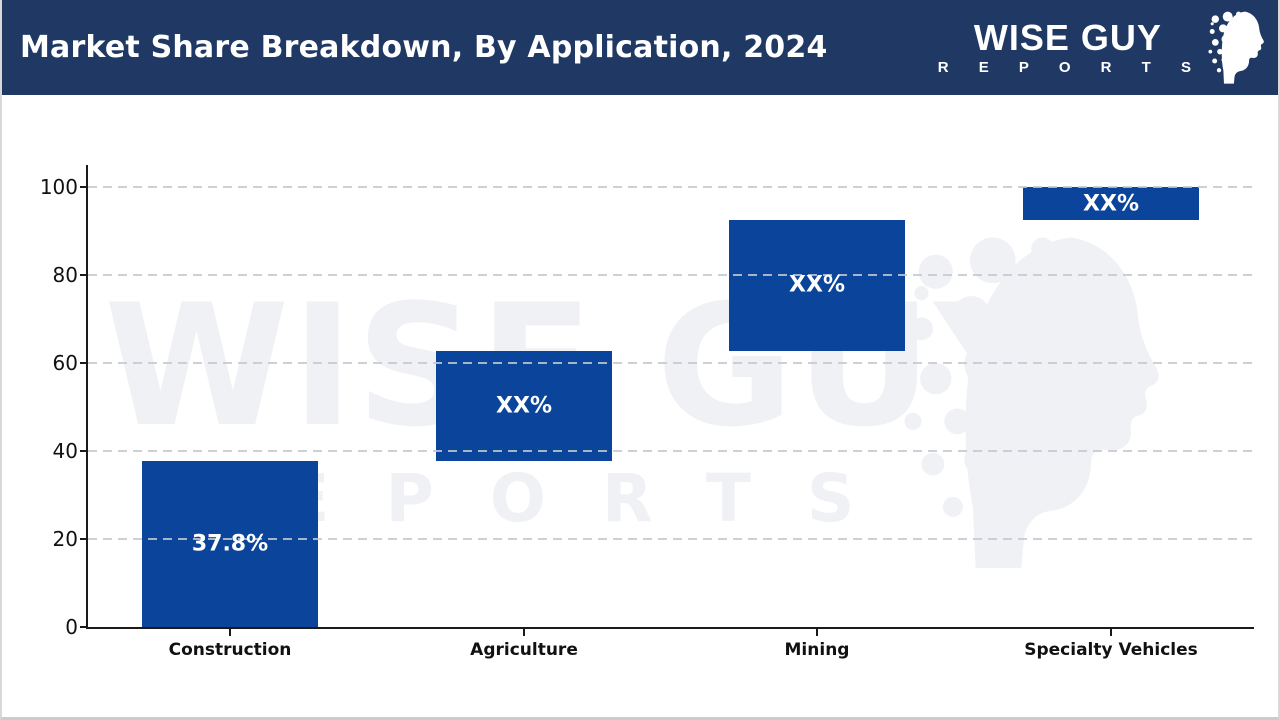  I want to click on x-tick-label-1: Construction, so click(230, 650).